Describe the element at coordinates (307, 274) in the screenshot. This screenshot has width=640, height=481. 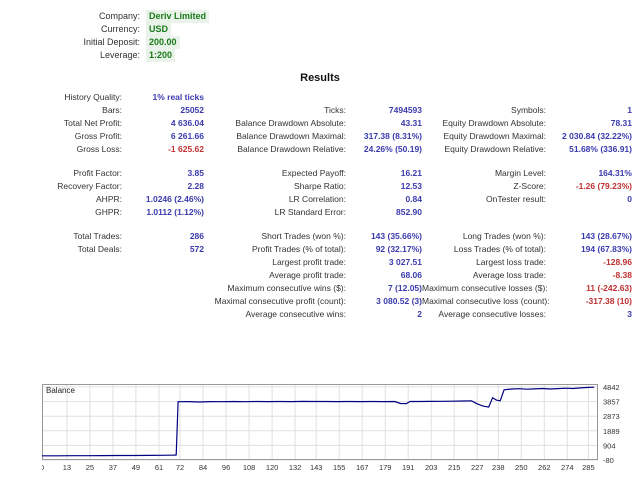
I see `stat-label: Average profit trade:` at that location.